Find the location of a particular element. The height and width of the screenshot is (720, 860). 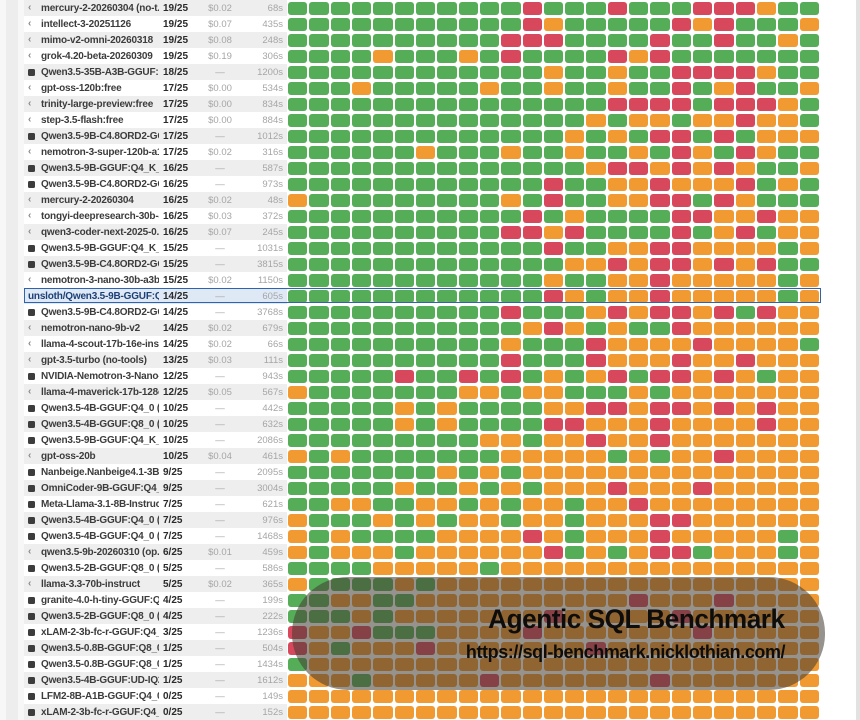

model-row: Qwen3.5-9B-C4.8ORD2-GG... 16/25 — 973s is located at coordinates (155, 184).